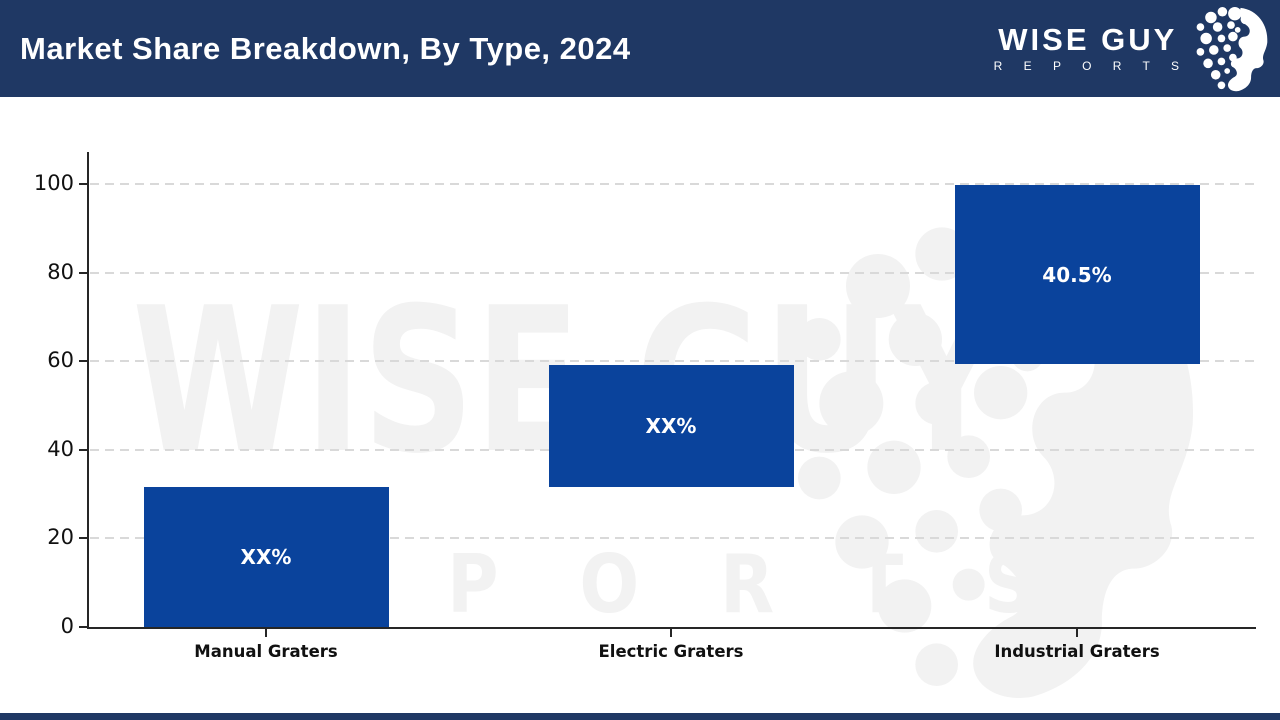  Describe the element at coordinates (60, 448) in the screenshot. I see `y-tick-label-40: 40` at that location.